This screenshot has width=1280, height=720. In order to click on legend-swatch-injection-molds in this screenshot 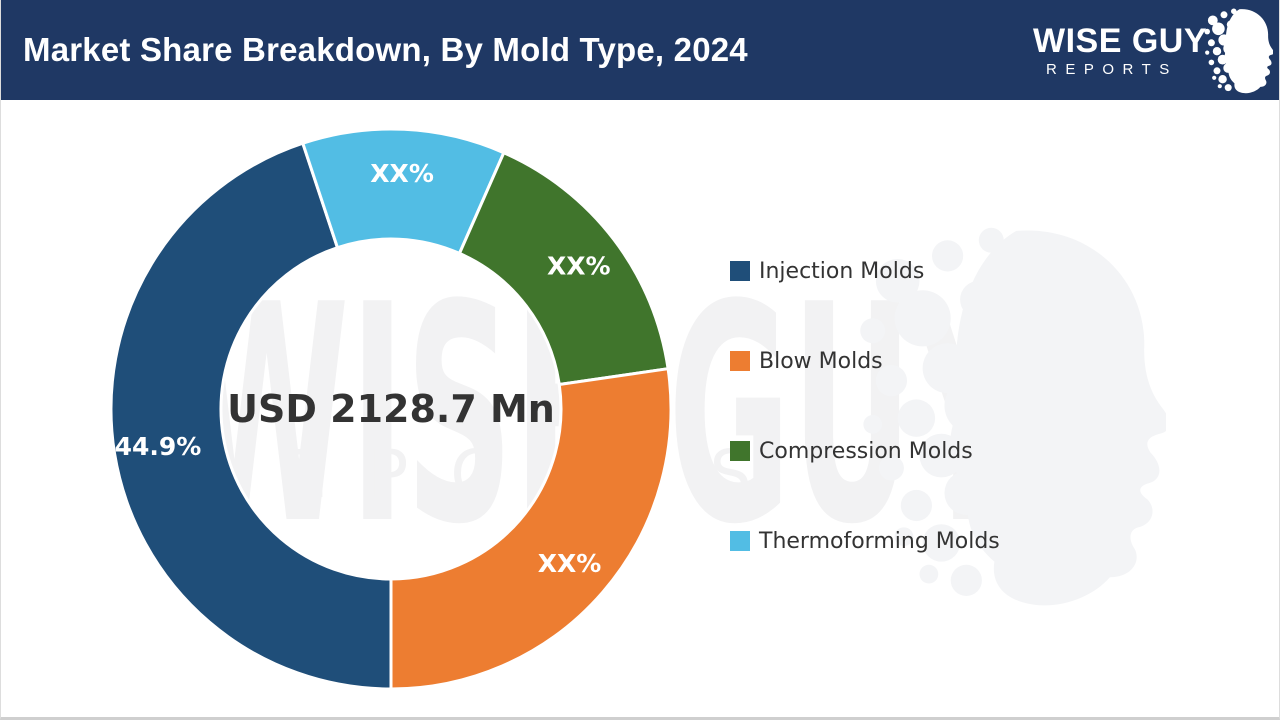, I will do `click(740, 271)`.